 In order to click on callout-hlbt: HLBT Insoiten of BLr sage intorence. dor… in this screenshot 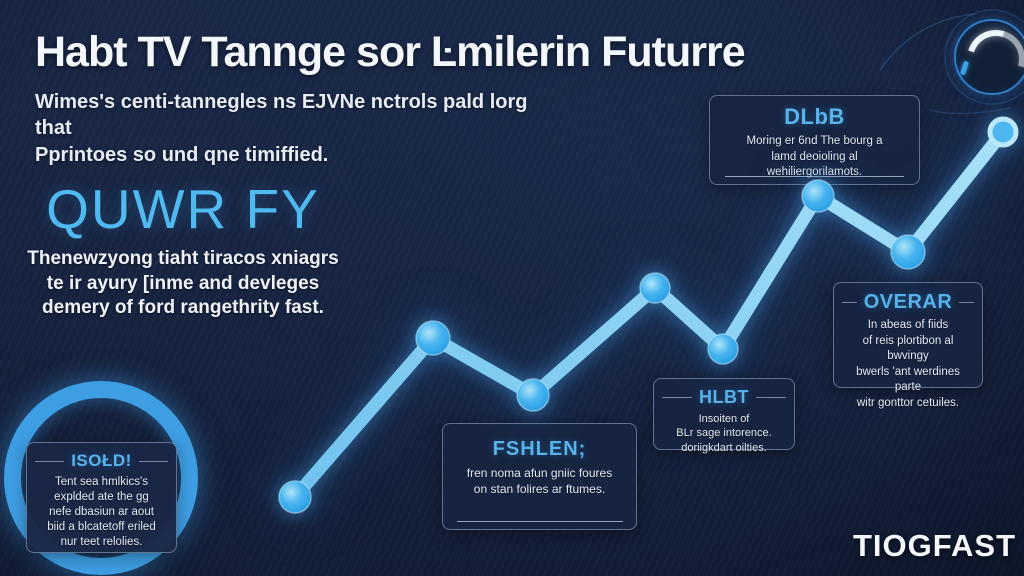, I will do `click(724, 416)`.